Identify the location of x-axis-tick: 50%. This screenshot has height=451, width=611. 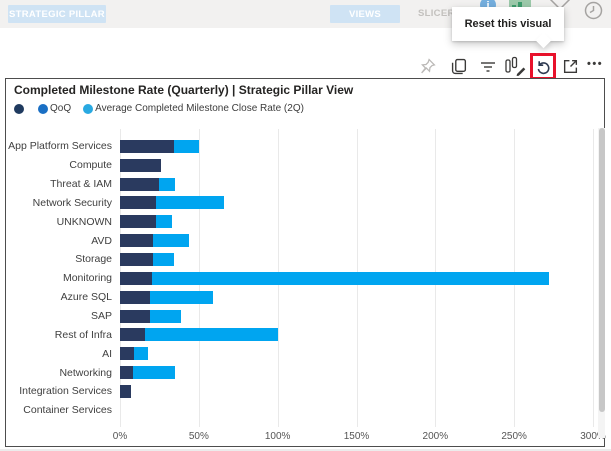
(198, 436).